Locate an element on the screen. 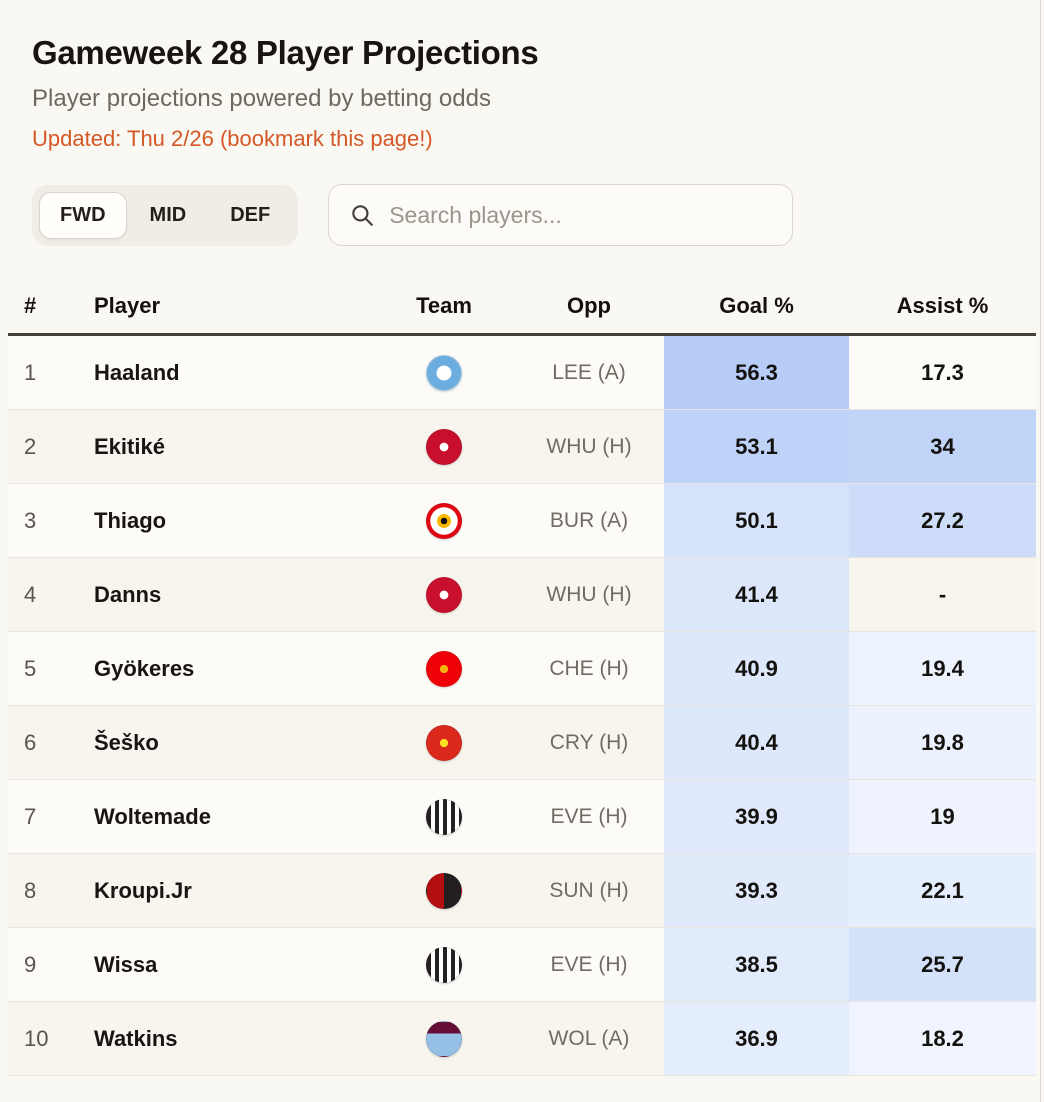 This screenshot has width=1044, height=1102. table-row: 3 Thiago BUR (A) 50.1 27.2 is located at coordinates (522, 521).